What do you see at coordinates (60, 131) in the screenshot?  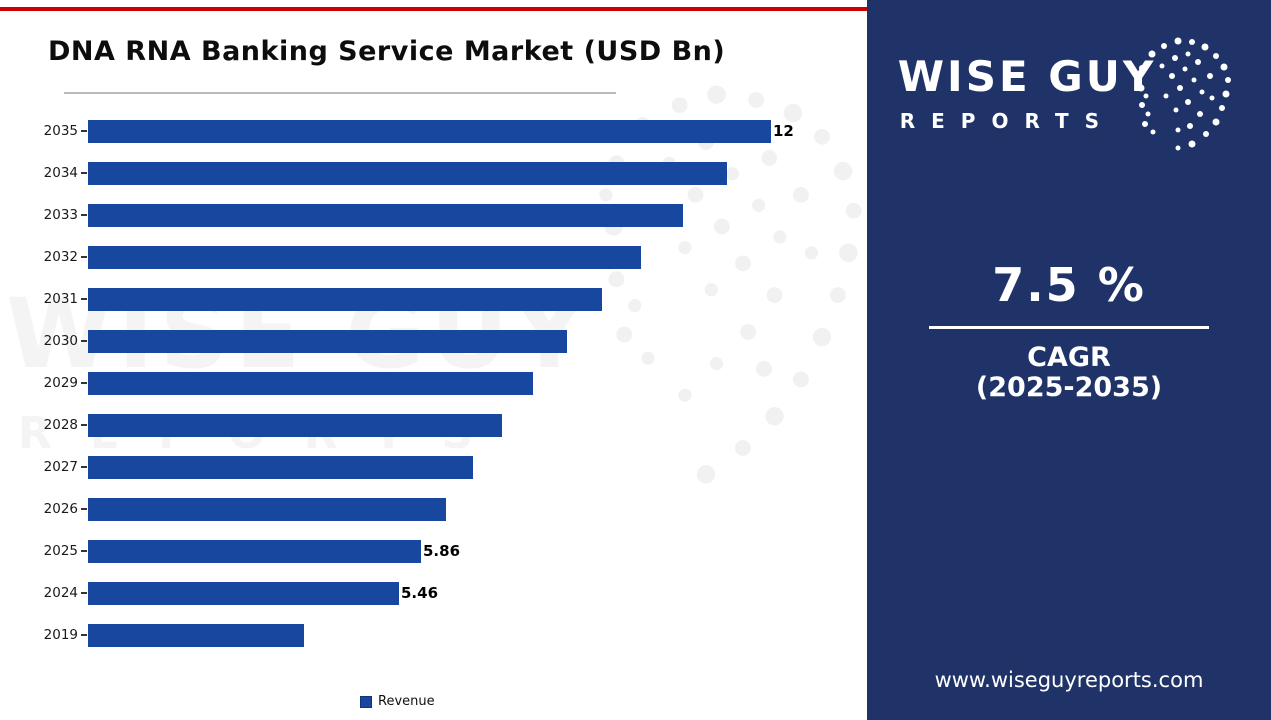 I see `y-axis-label: 2035` at bounding box center [60, 131].